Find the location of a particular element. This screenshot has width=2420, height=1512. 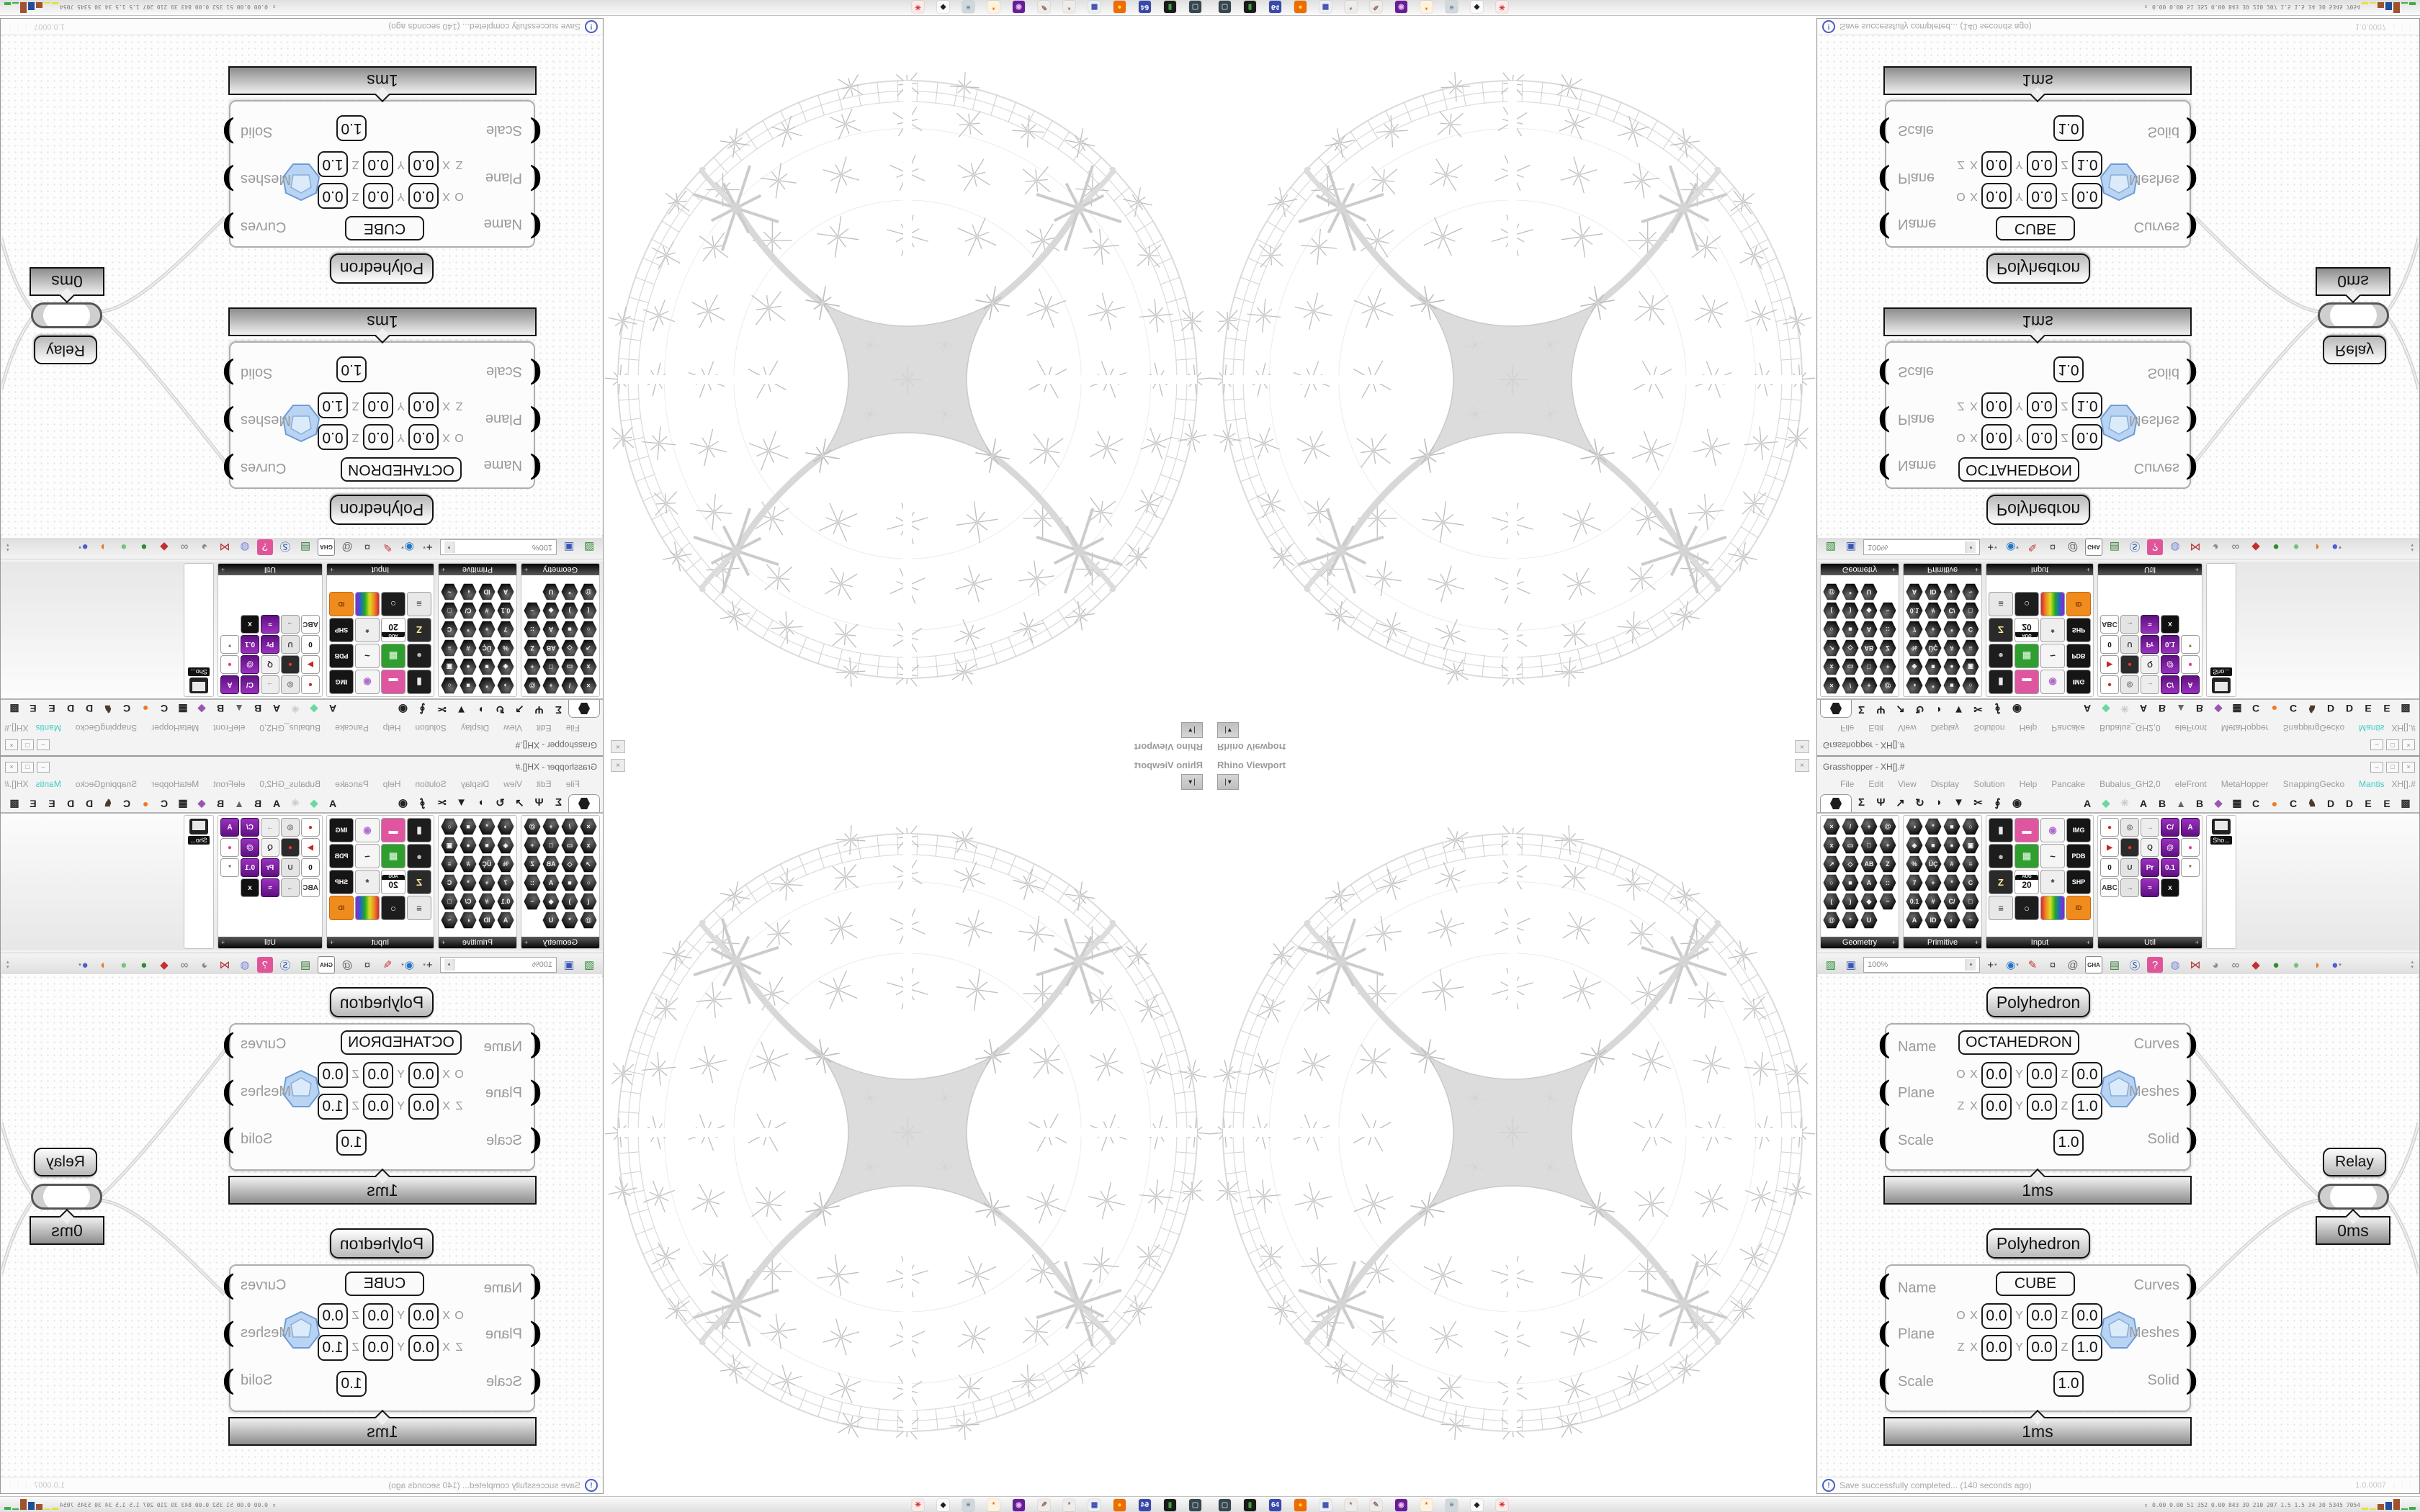

bird-tab-icon: ♞ is located at coordinates (108, 803).